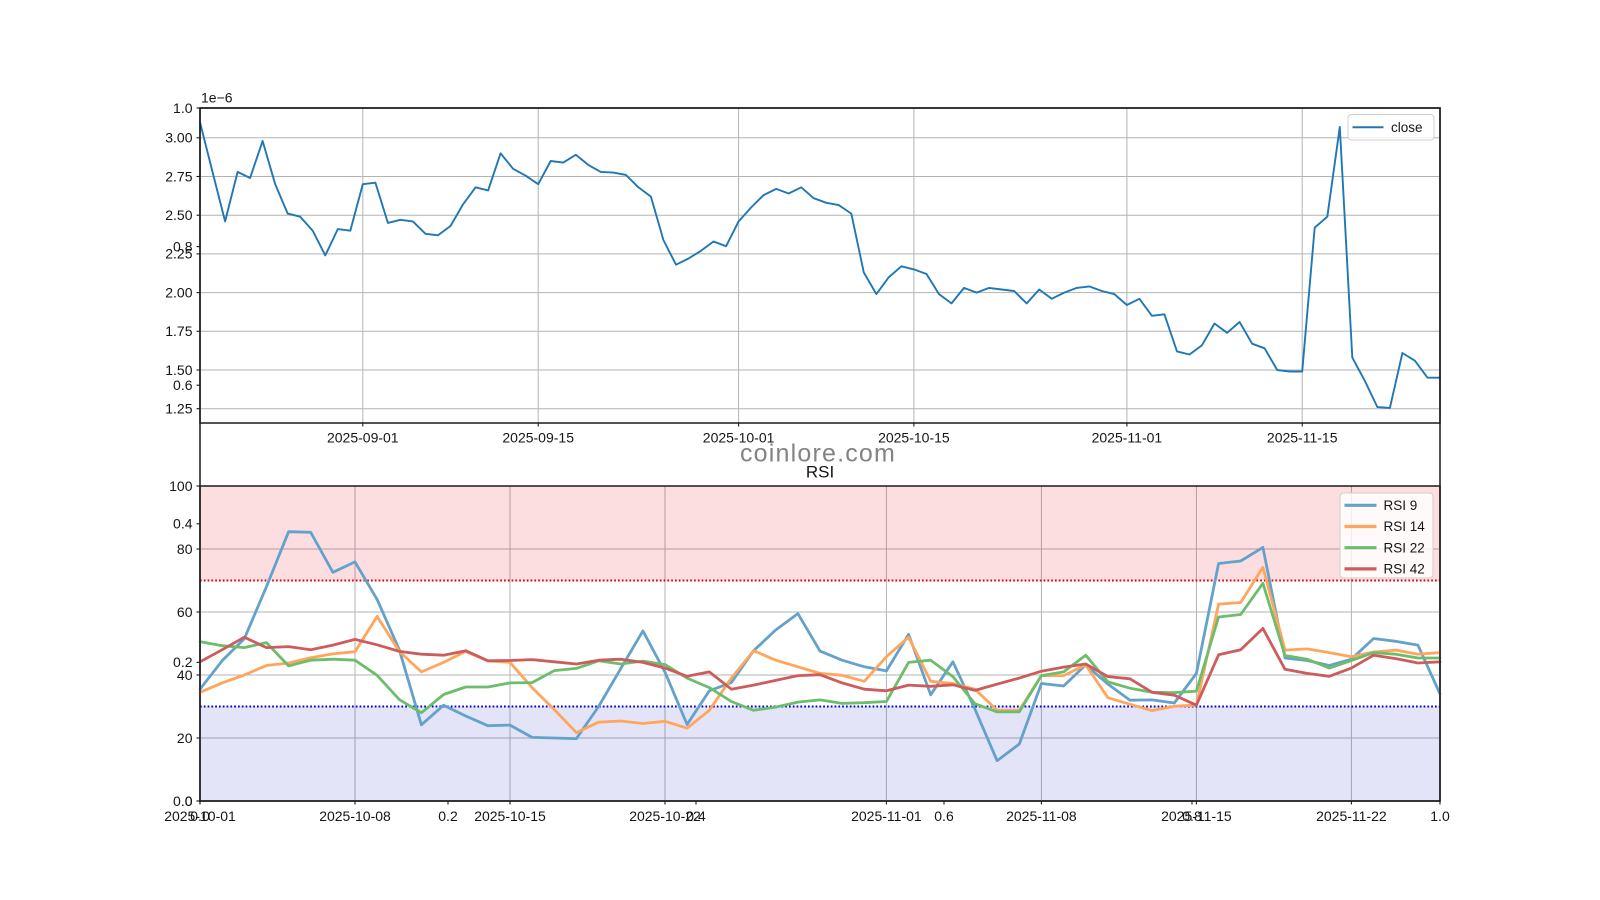  Describe the element at coordinates (1405, 526) in the screenshot. I see `svg-text: RSI 14` at that location.